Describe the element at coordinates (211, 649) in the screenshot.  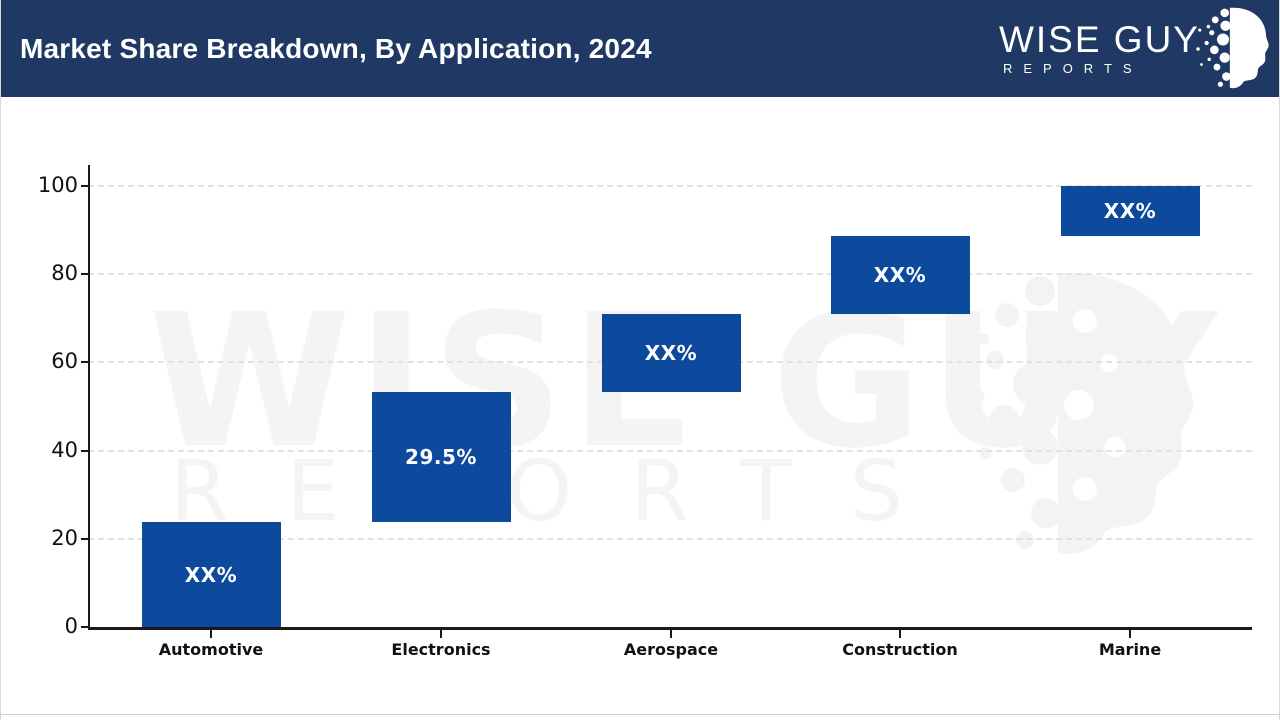
I see `x-tick-label-automotive: Automotive` at that location.